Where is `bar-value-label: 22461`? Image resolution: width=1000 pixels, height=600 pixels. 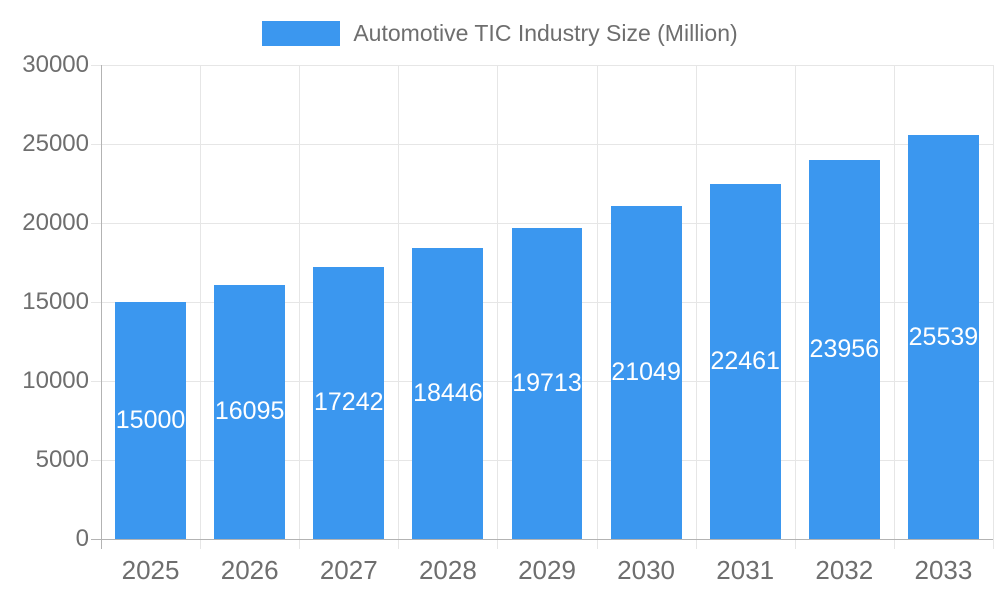
bar-value-label: 22461 is located at coordinates (745, 361).